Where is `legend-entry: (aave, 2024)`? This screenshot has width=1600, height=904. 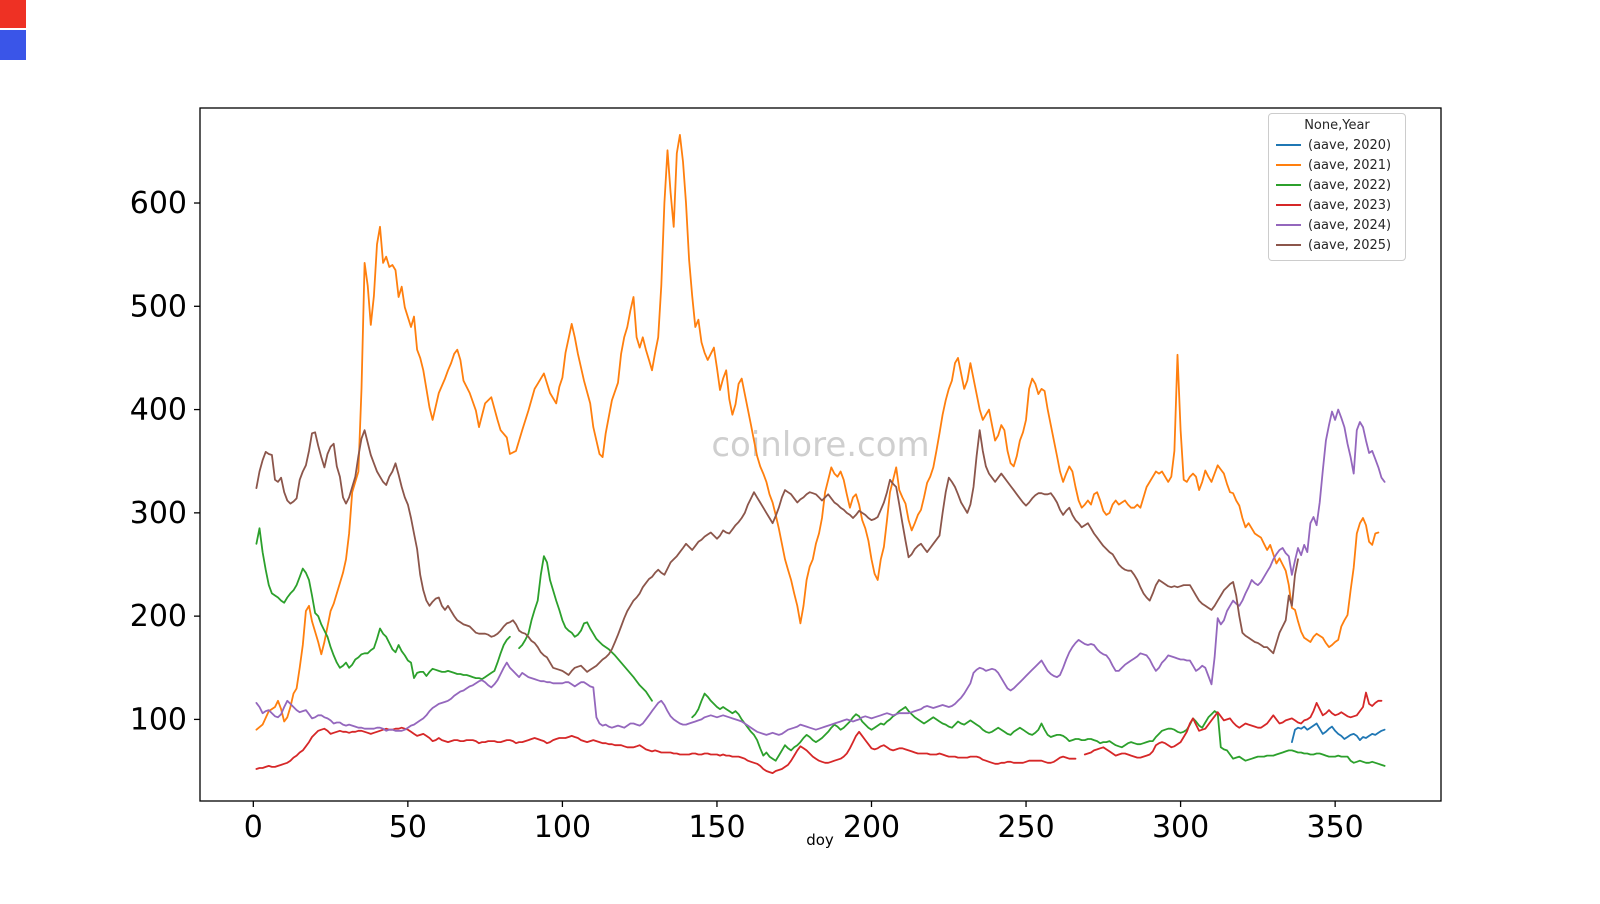
legend-entry: (aave, 2024) is located at coordinates (1337, 225).